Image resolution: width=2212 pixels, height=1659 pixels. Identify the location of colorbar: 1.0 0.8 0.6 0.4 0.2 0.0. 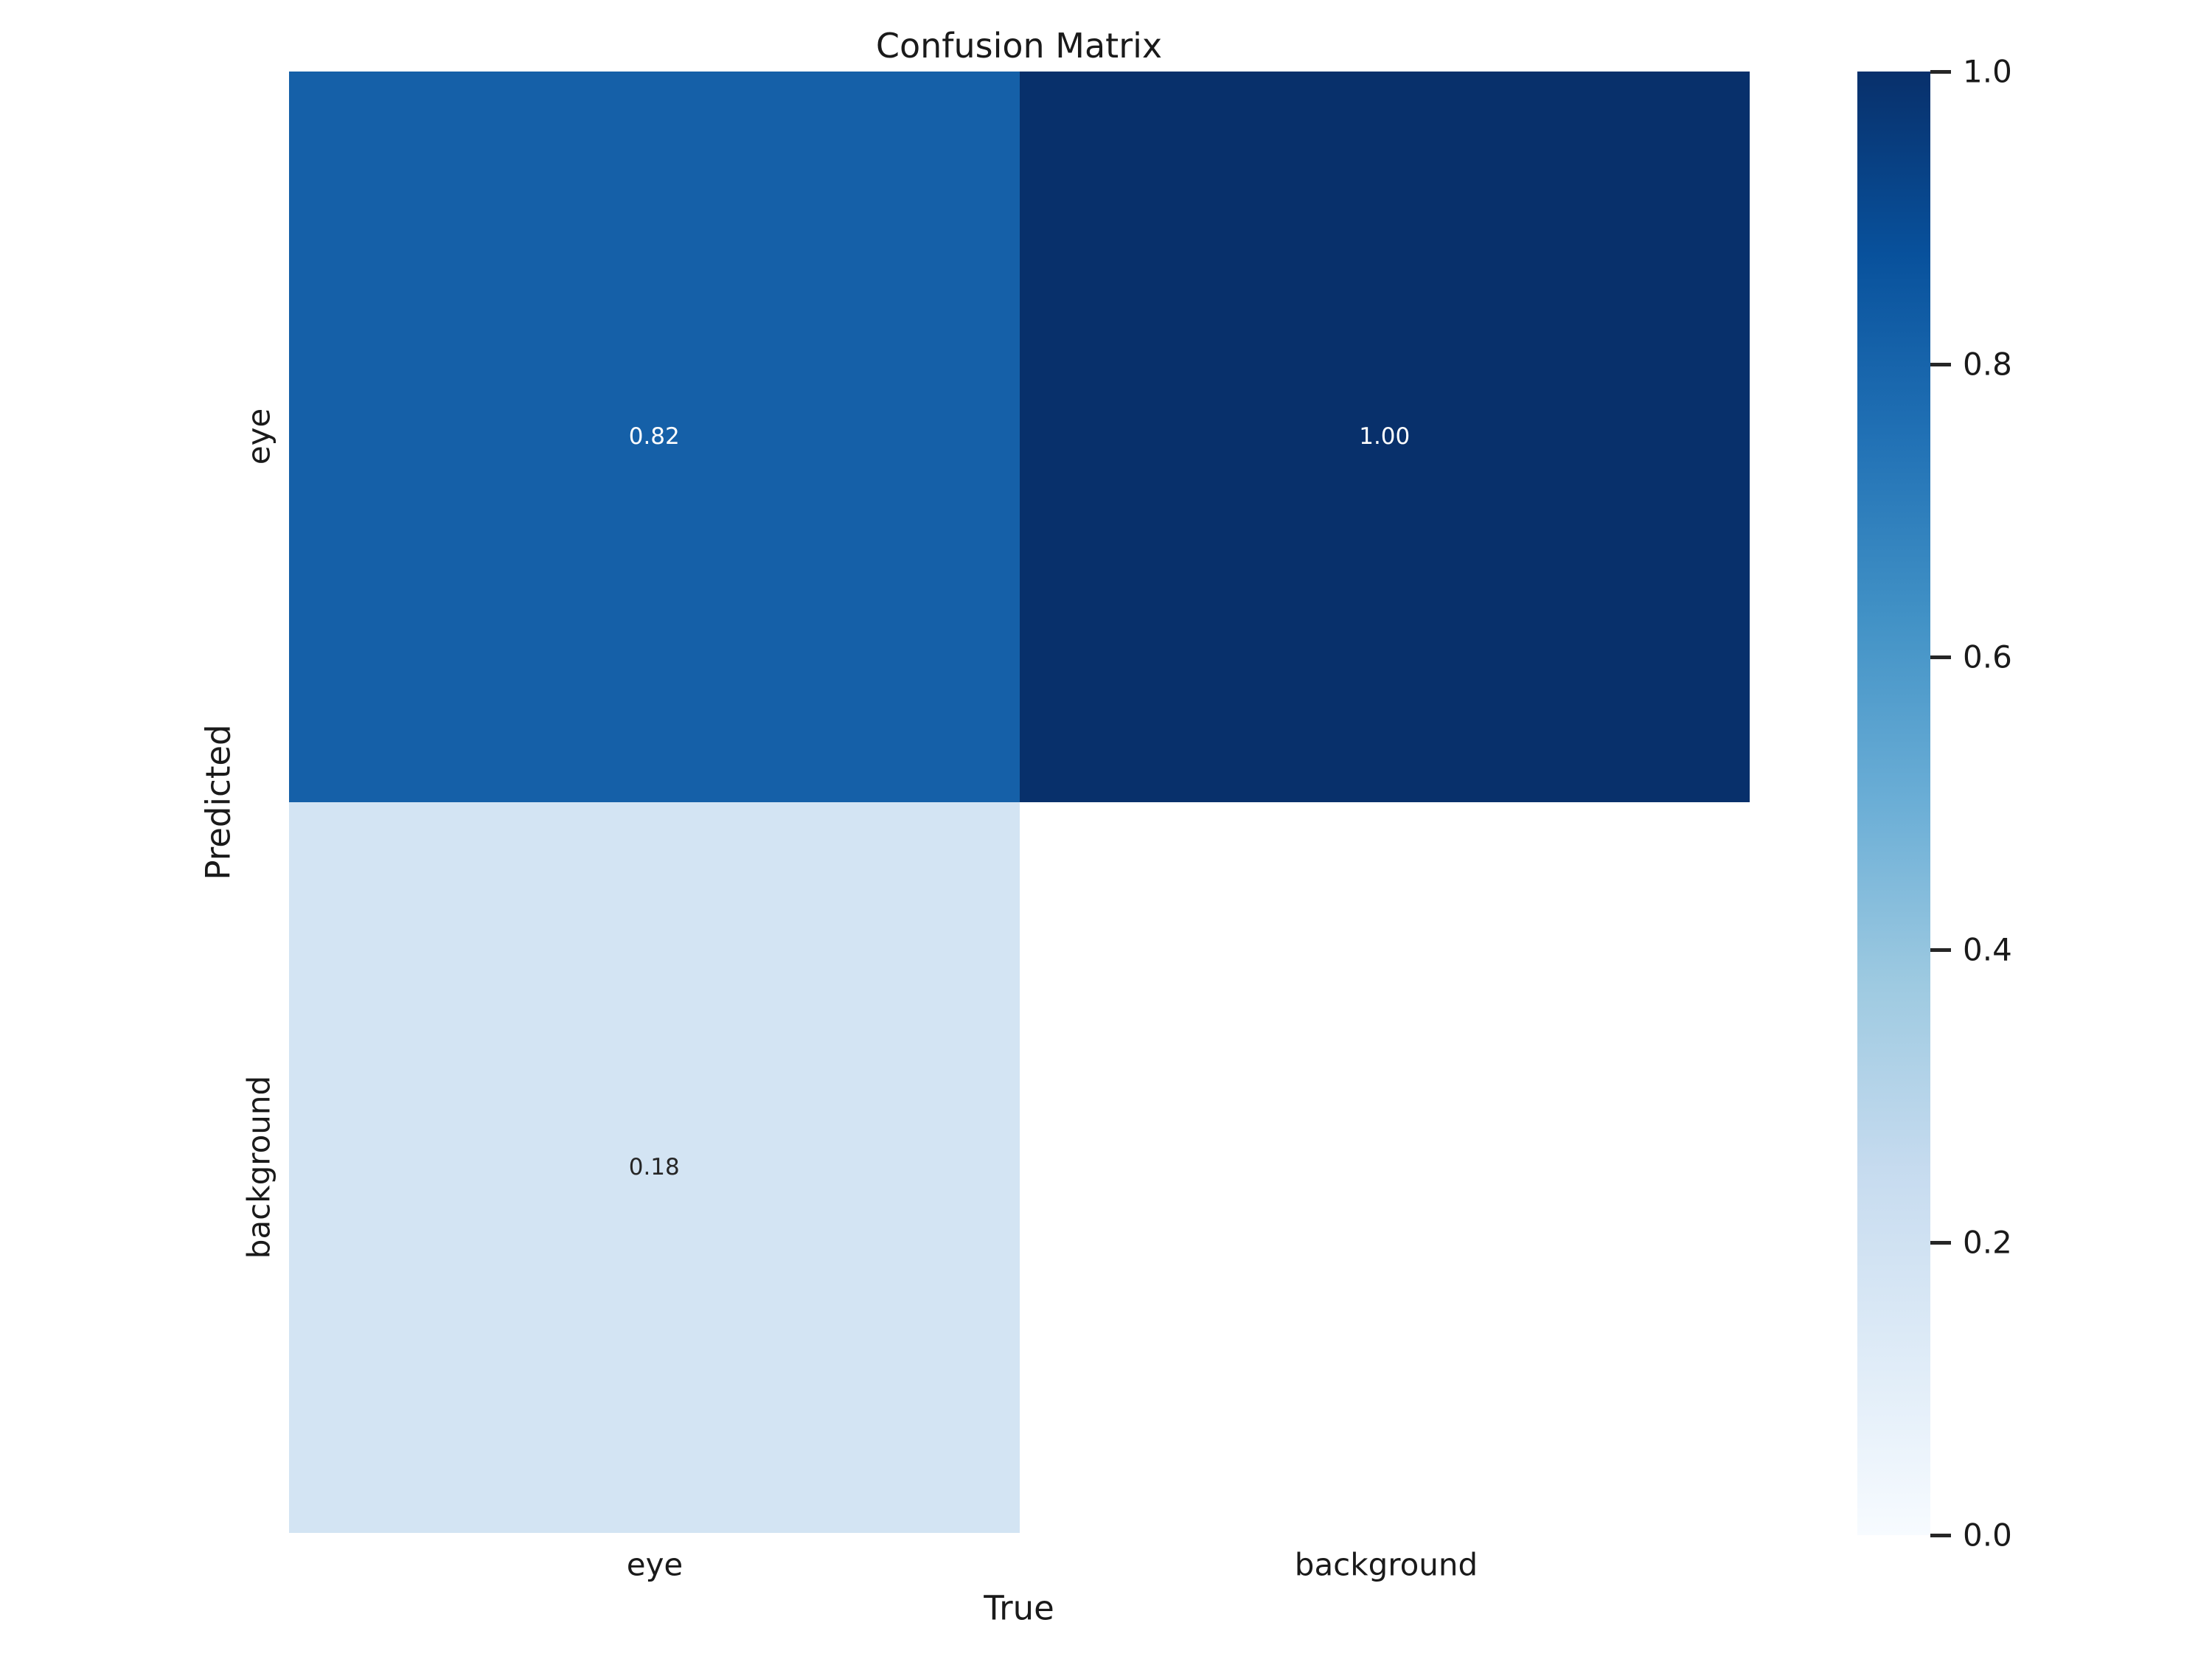
(1934, 804).